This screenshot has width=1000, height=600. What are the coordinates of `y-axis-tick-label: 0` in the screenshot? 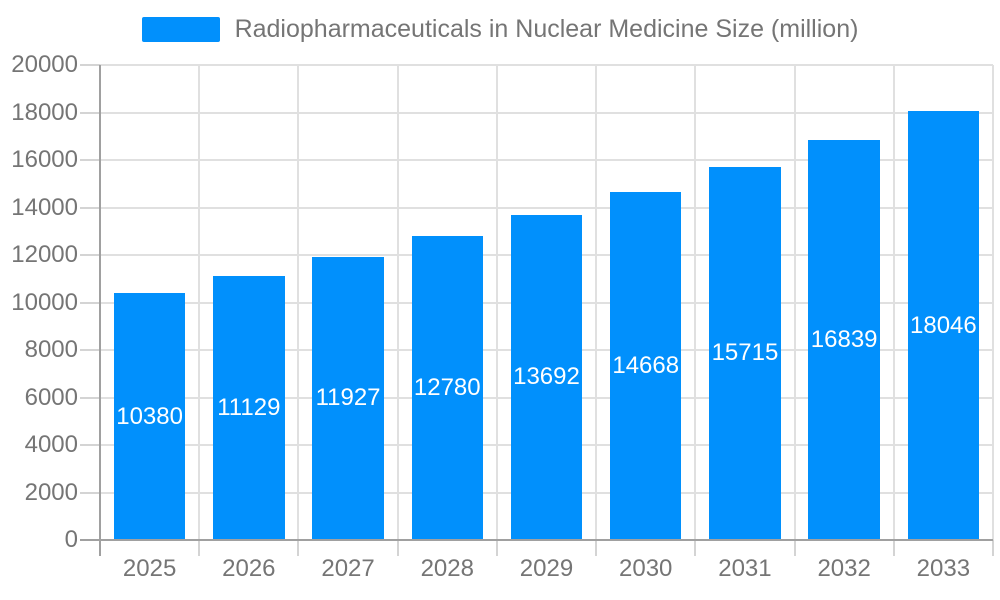 It's located at (71, 539).